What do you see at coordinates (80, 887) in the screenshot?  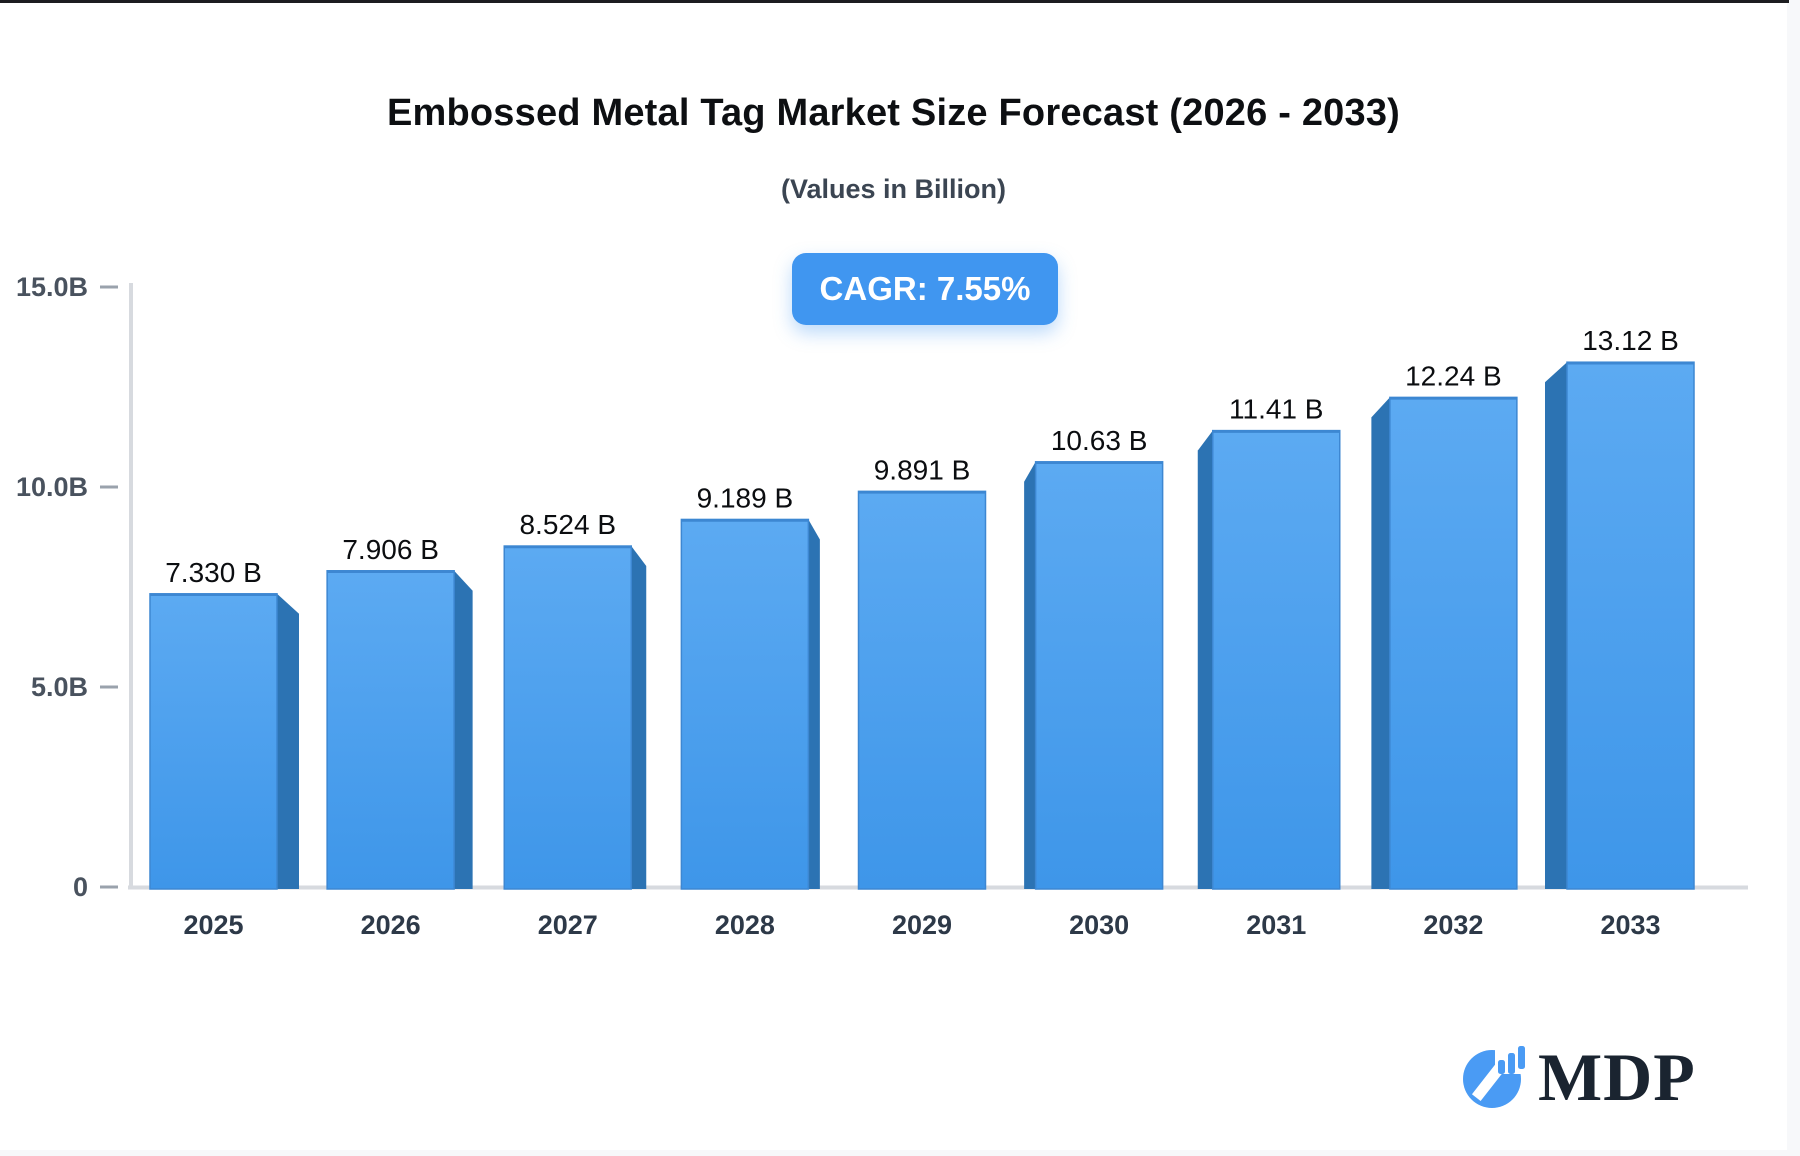 I see `y-axis-tick-label: 0` at bounding box center [80, 887].